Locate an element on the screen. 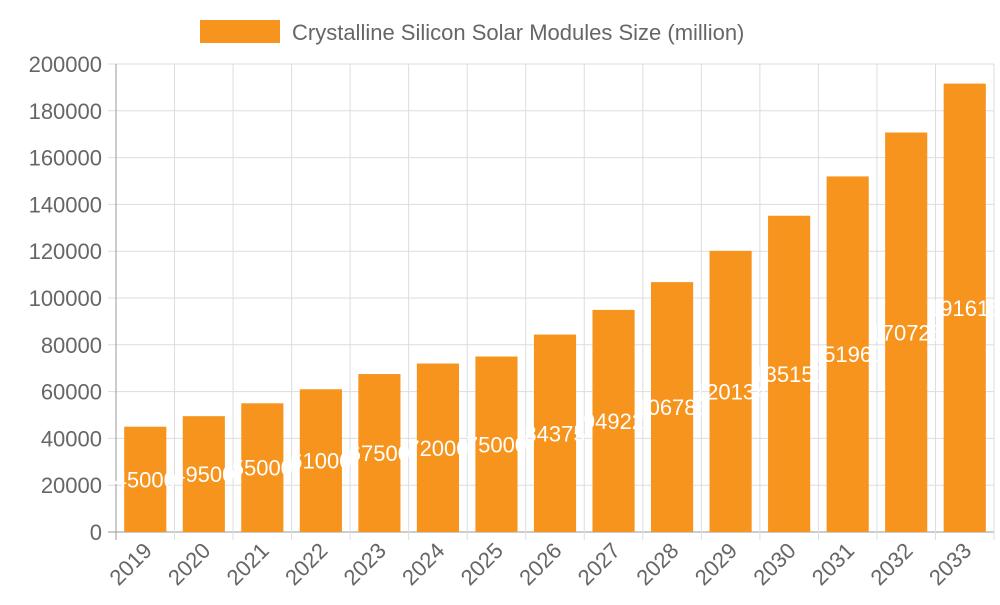 This screenshot has height=605, width=1000. y-tick-label: 20000 is located at coordinates (71, 485).